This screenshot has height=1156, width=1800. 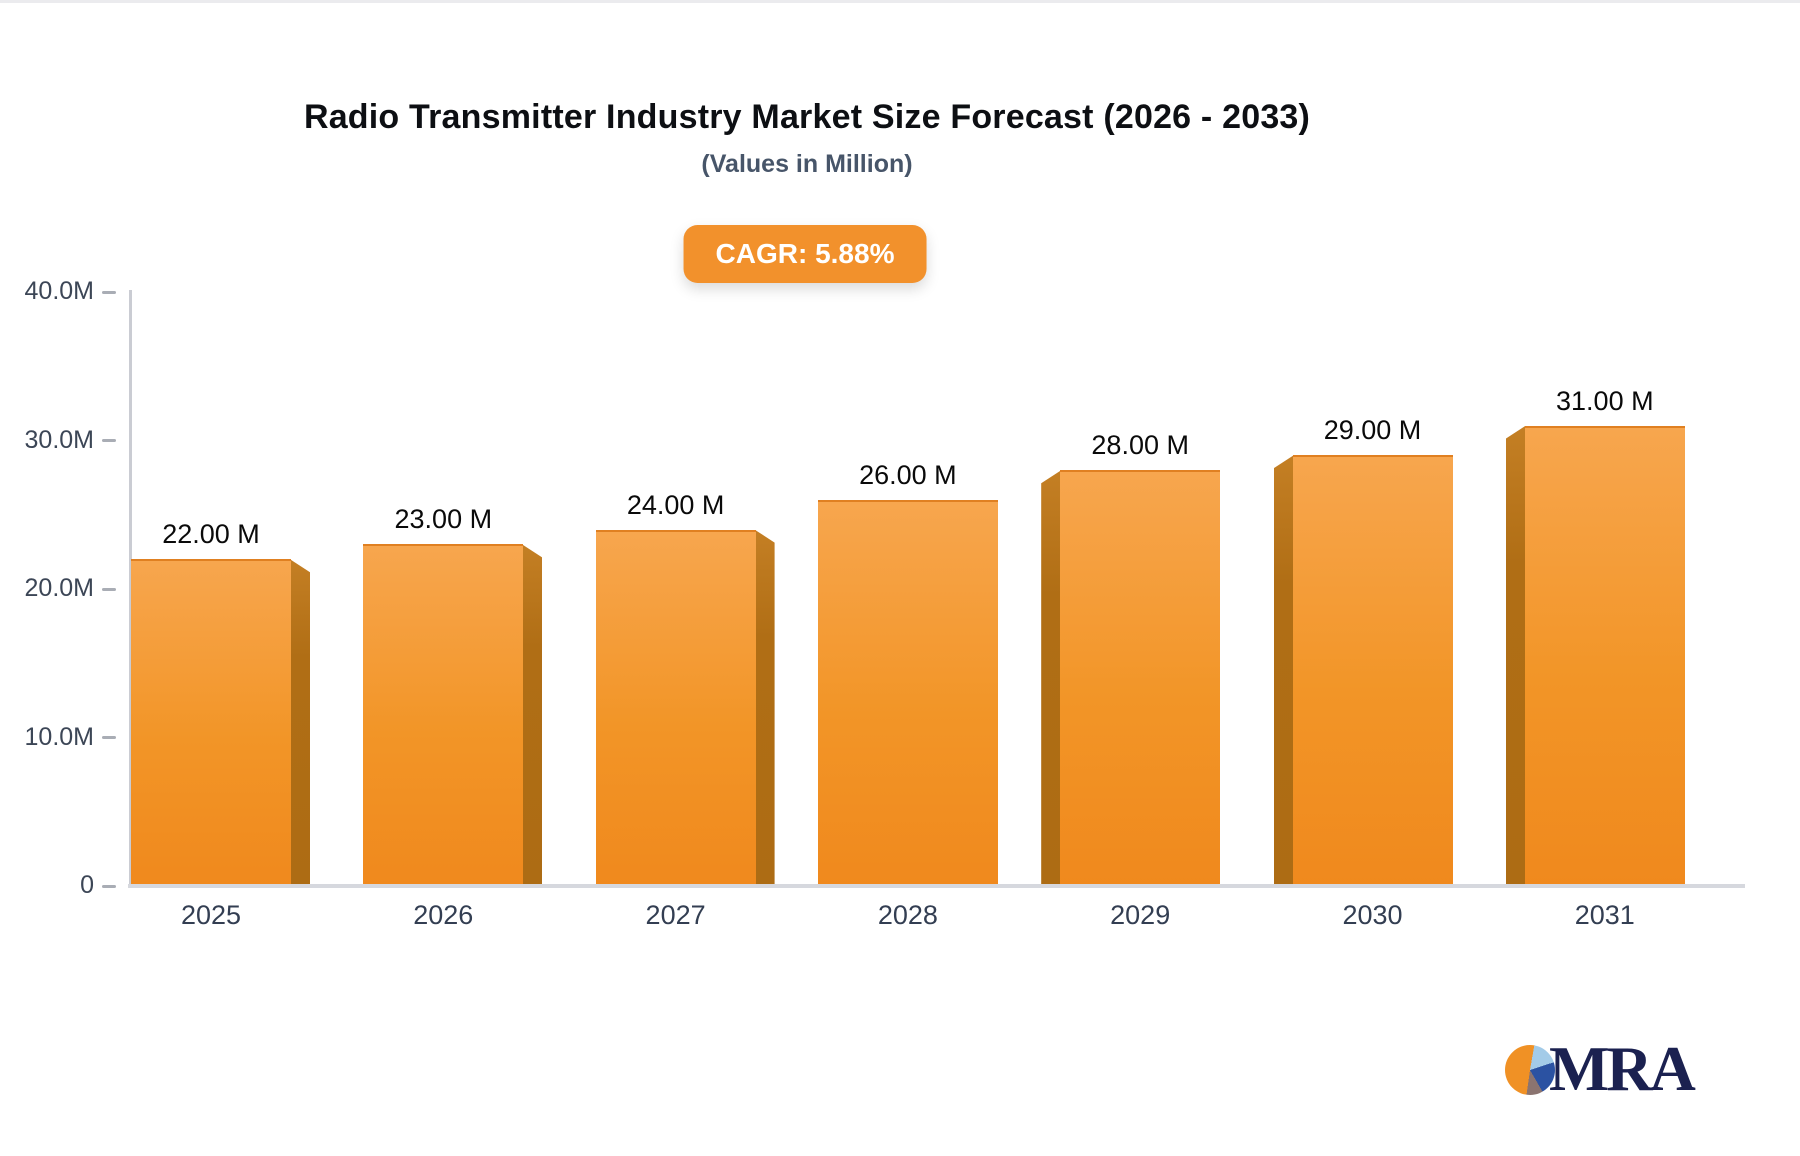 I want to click on bar-2026, so click(x=443, y=715).